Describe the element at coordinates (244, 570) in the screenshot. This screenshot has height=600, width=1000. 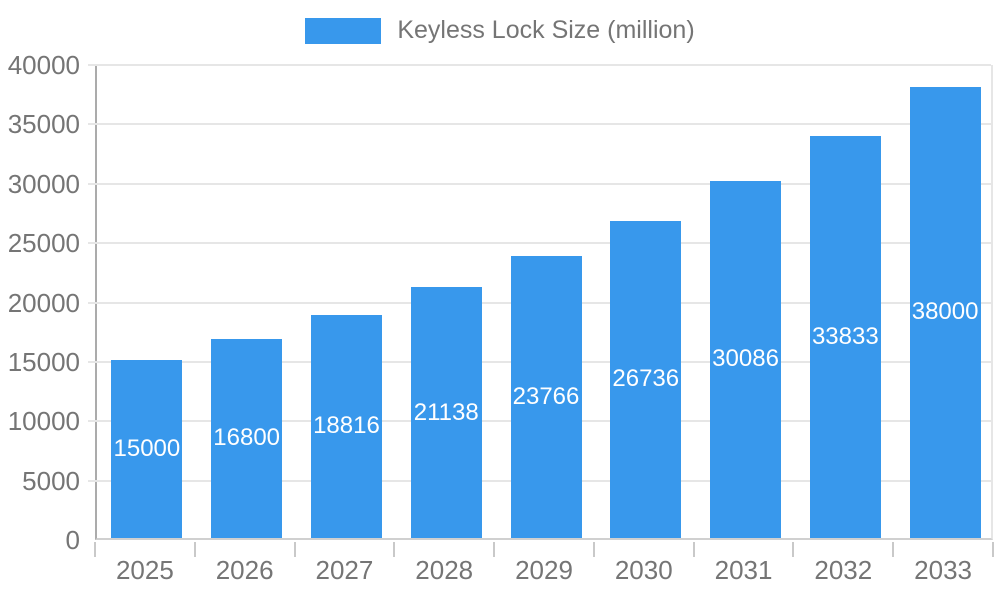
I see `x-axis-label: 2026` at that location.